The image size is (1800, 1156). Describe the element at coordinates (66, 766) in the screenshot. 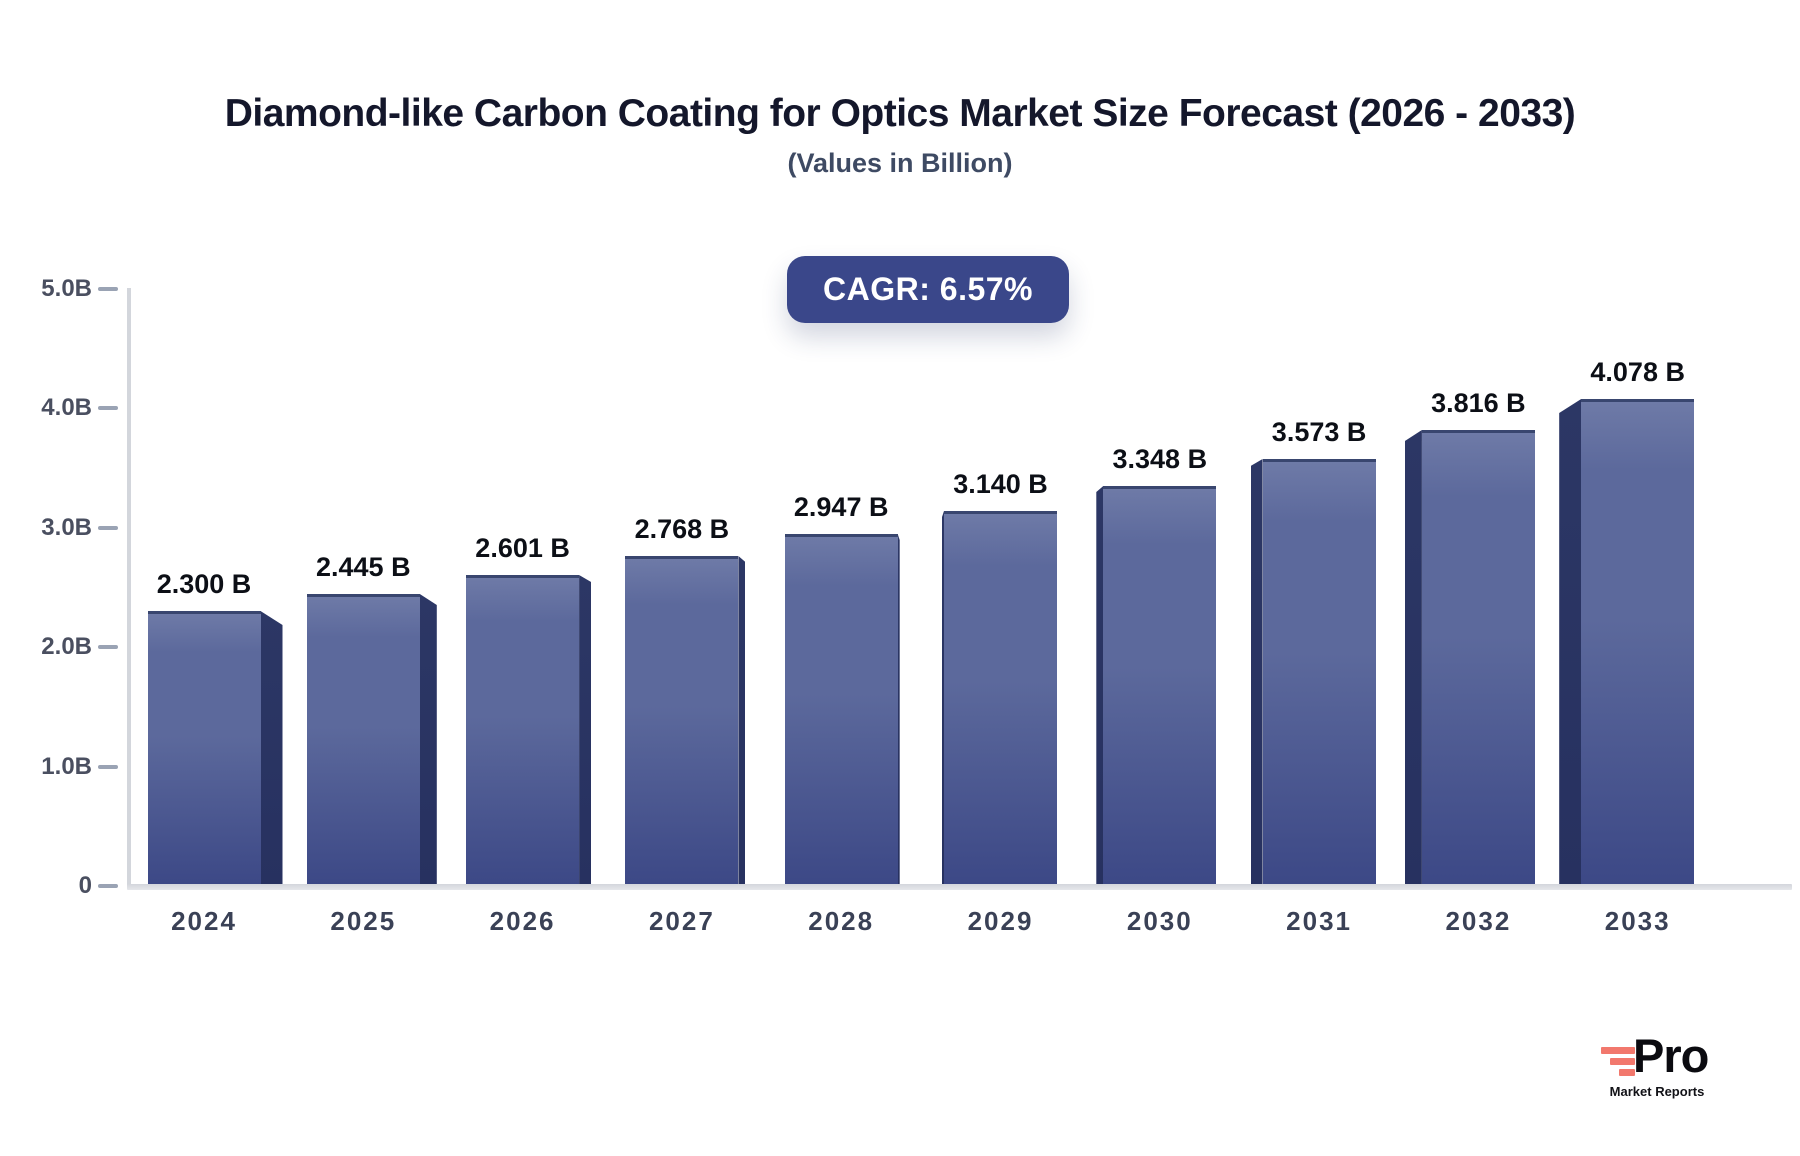

I see `y-tick-label: 1.0B` at that location.